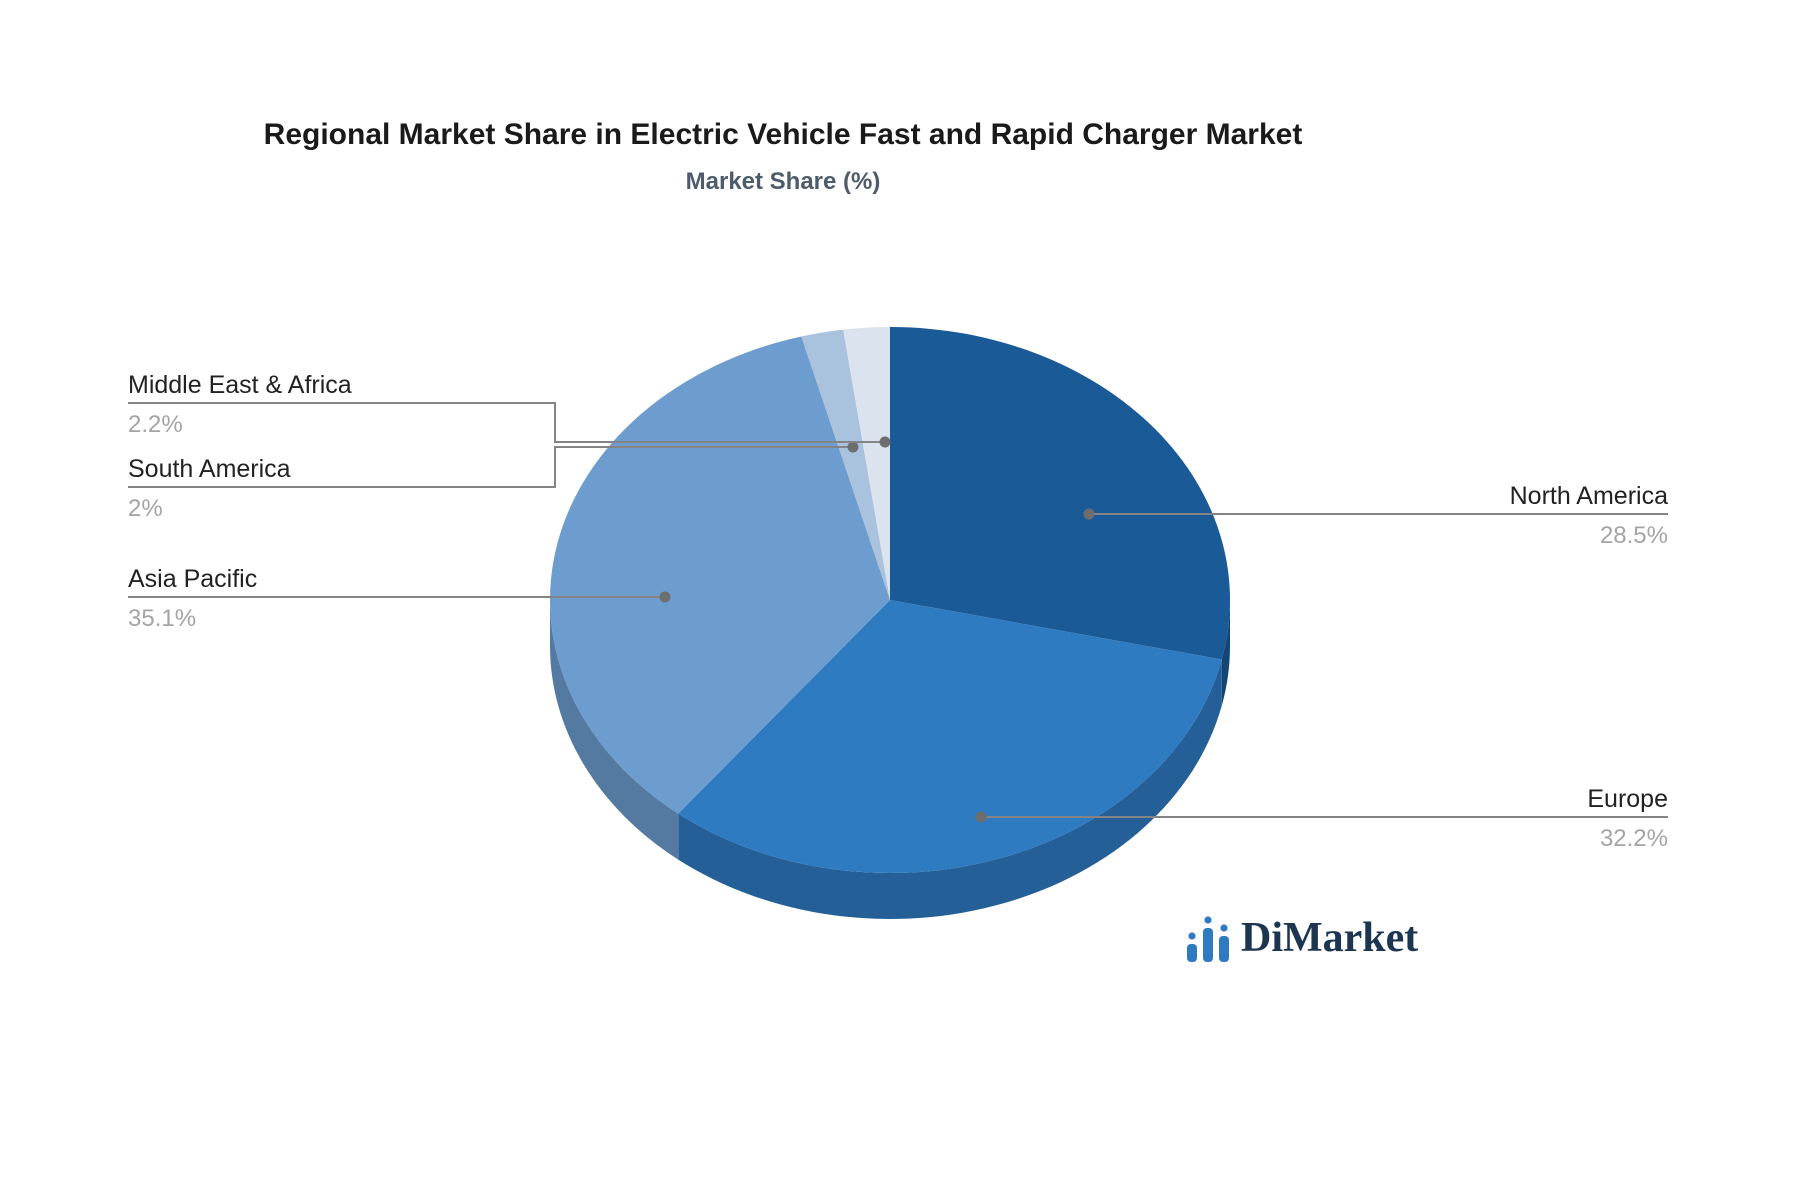 The width and height of the screenshot is (1800, 1196). What do you see at coordinates (665, 597) in the screenshot?
I see `connector-dot-asia-pacific` at bounding box center [665, 597].